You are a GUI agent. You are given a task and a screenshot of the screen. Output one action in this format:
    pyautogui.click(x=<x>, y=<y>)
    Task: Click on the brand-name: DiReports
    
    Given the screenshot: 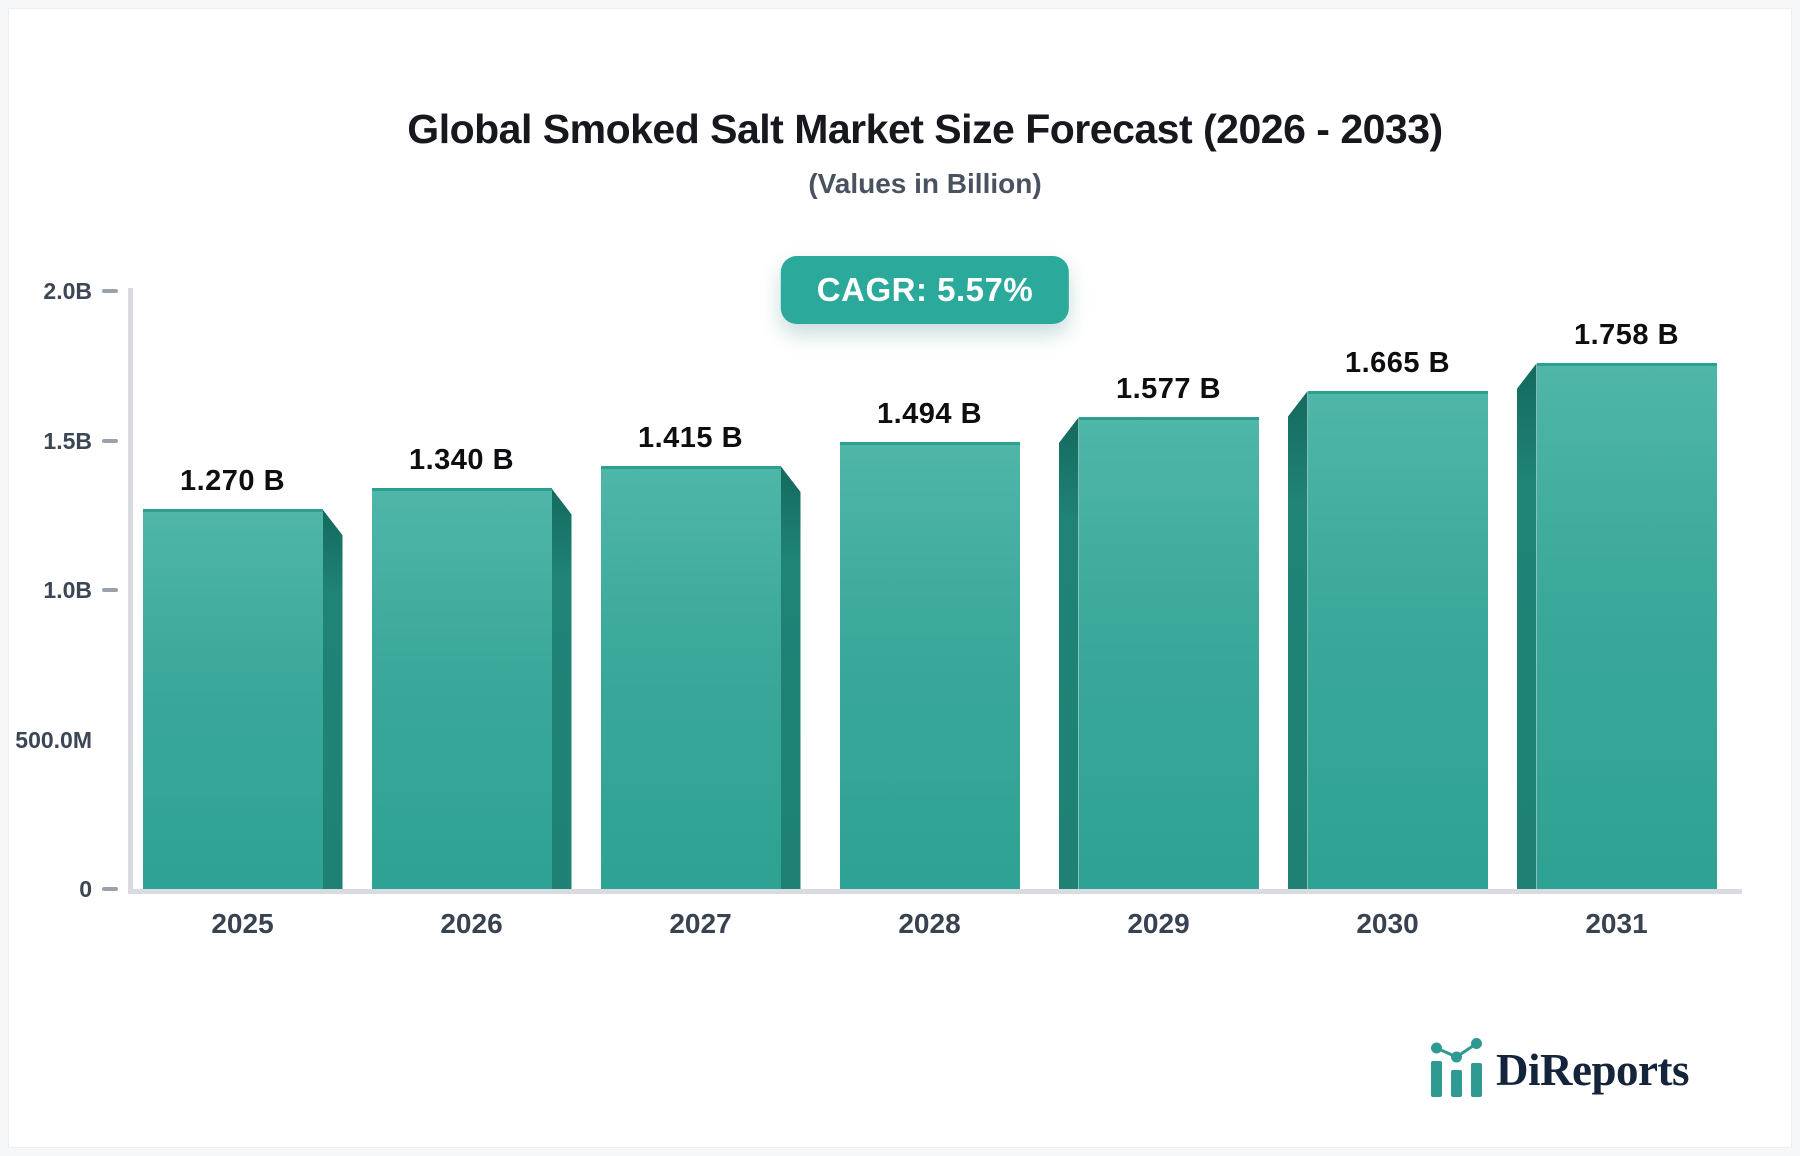 What is the action you would take?
    pyautogui.click(x=1592, y=1070)
    